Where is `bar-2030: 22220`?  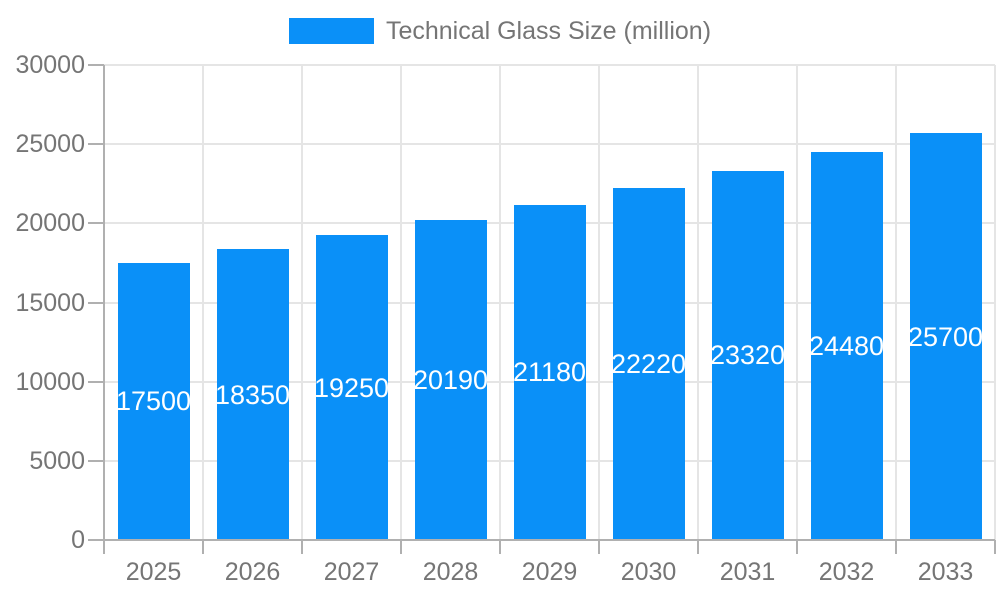 bar-2030: 22220 is located at coordinates (648, 364).